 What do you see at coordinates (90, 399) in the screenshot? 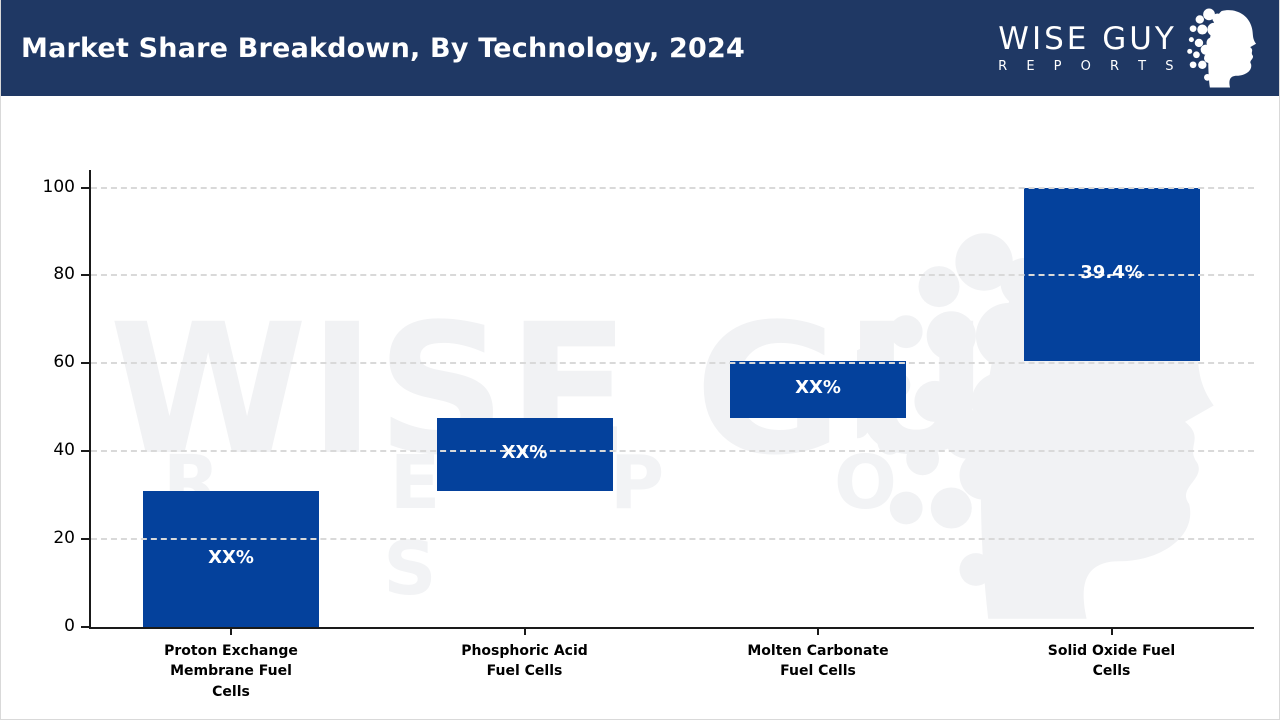
I see `y-axis-line` at bounding box center [90, 399].